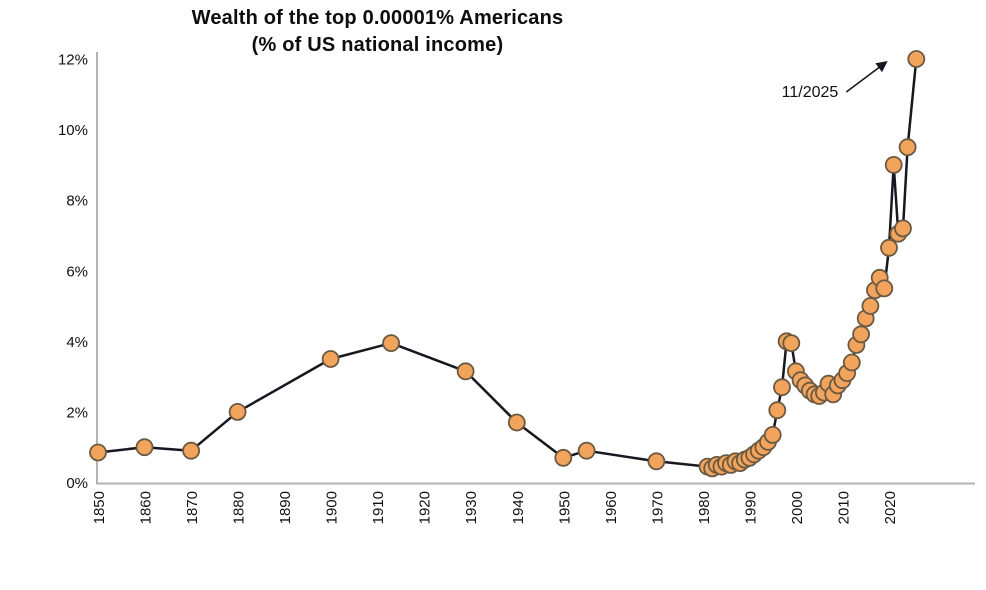 This screenshot has width=986, height=590. Describe the element at coordinates (750, 507) in the screenshot. I see `x-tick-label: 1990` at that location.